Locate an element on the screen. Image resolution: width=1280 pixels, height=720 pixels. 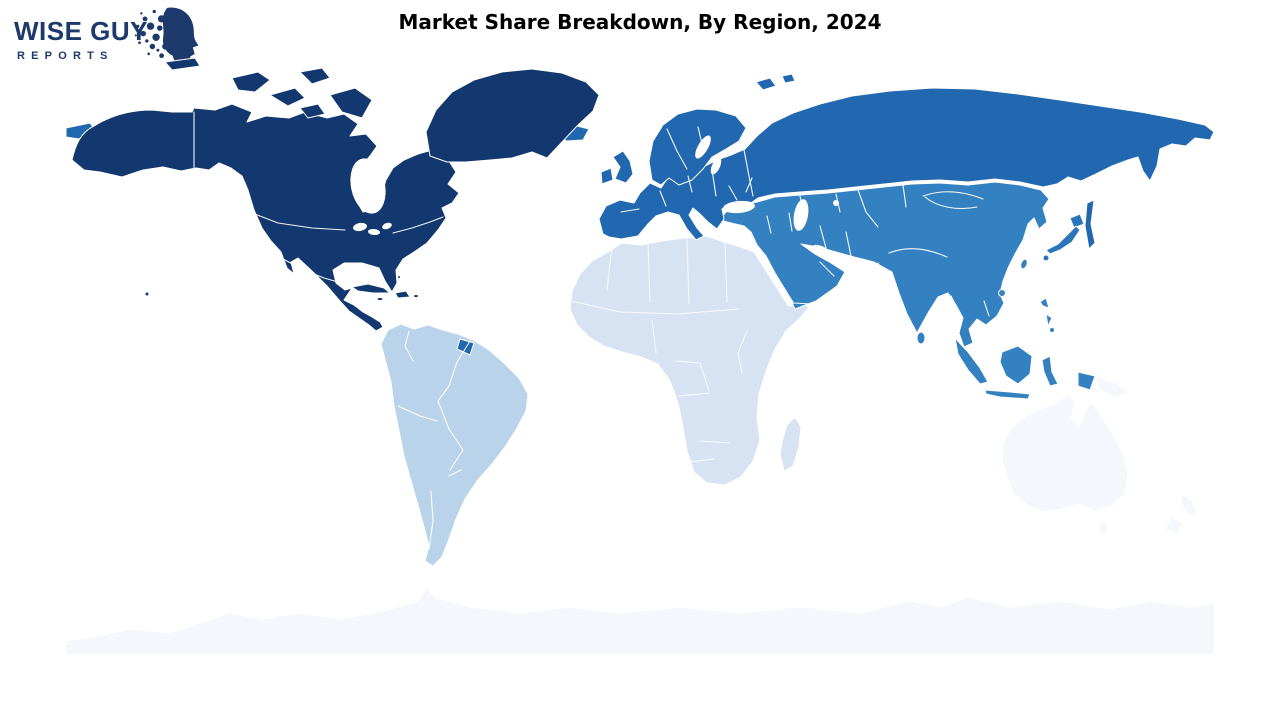
landmass-south-america is located at coordinates (454, 445).